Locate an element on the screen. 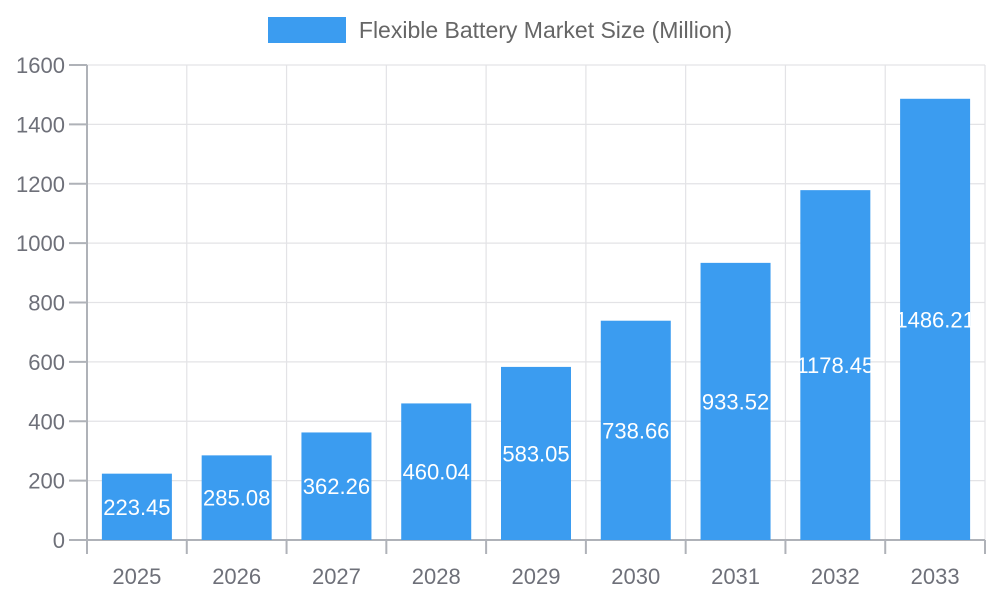  x-tick-label: 2030 is located at coordinates (635, 576).